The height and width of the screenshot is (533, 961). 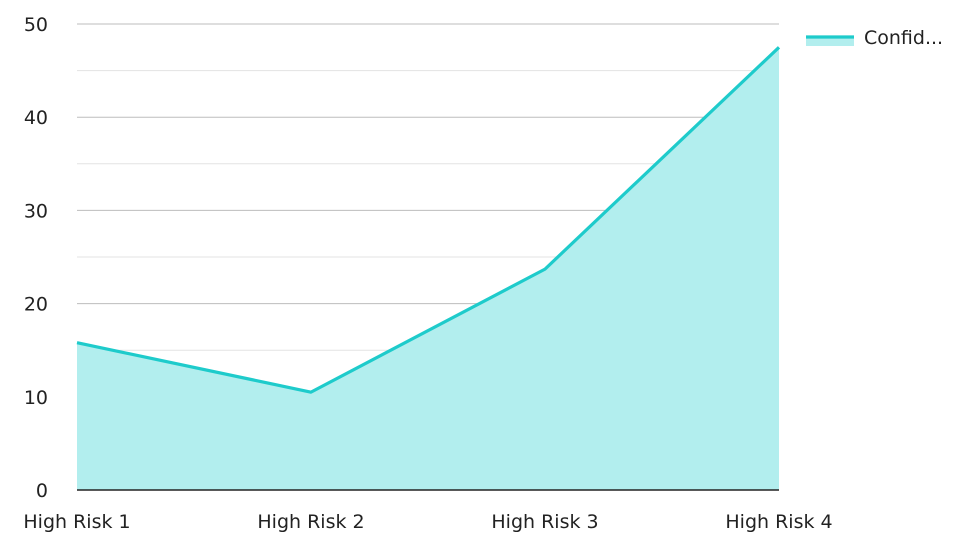 I want to click on y-tick-label: 50, so click(x=36, y=25).